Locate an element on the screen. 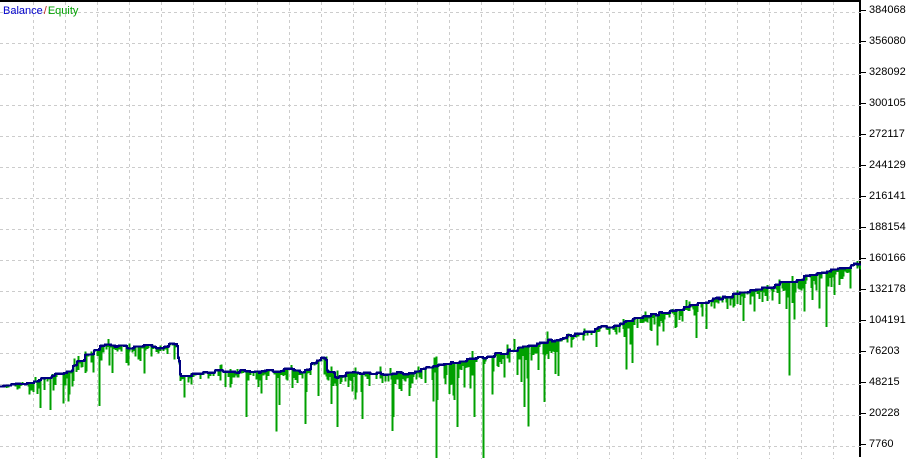  y-axis-label: 300105 is located at coordinates (887, 103).